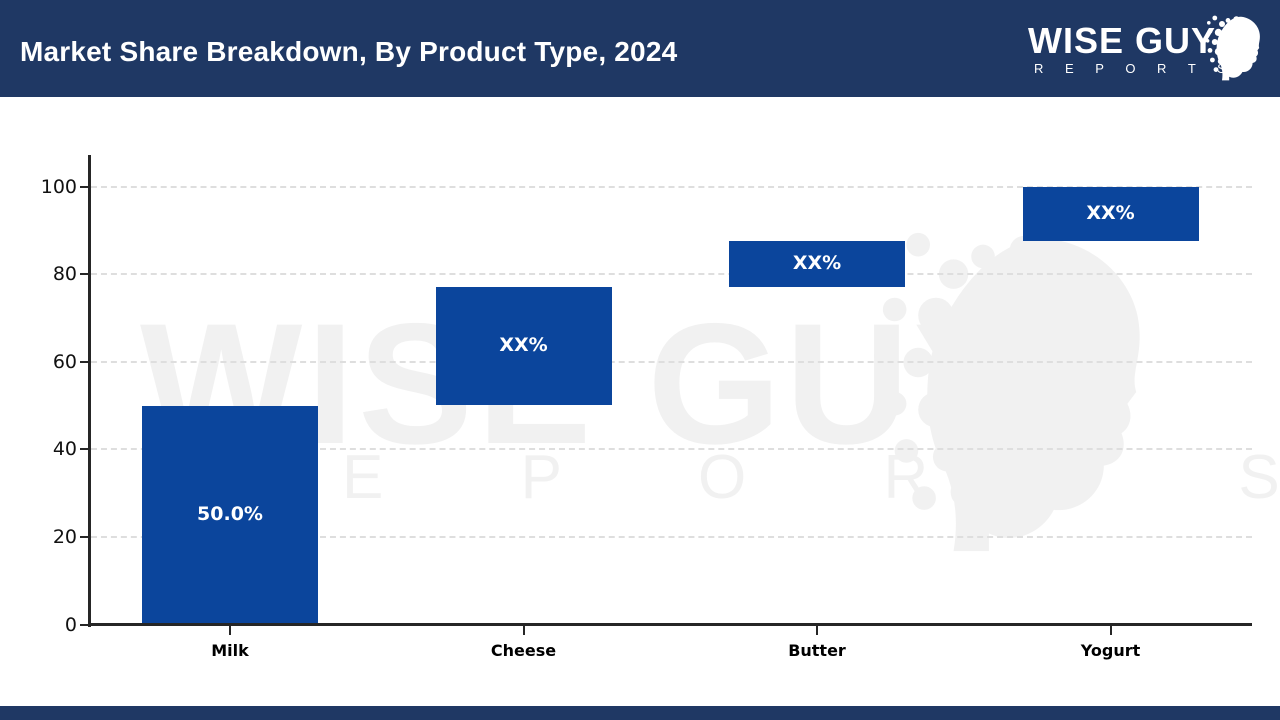 The height and width of the screenshot is (720, 1280). Describe the element at coordinates (1007, 392) in the screenshot. I see `watermark-face-icon` at that location.